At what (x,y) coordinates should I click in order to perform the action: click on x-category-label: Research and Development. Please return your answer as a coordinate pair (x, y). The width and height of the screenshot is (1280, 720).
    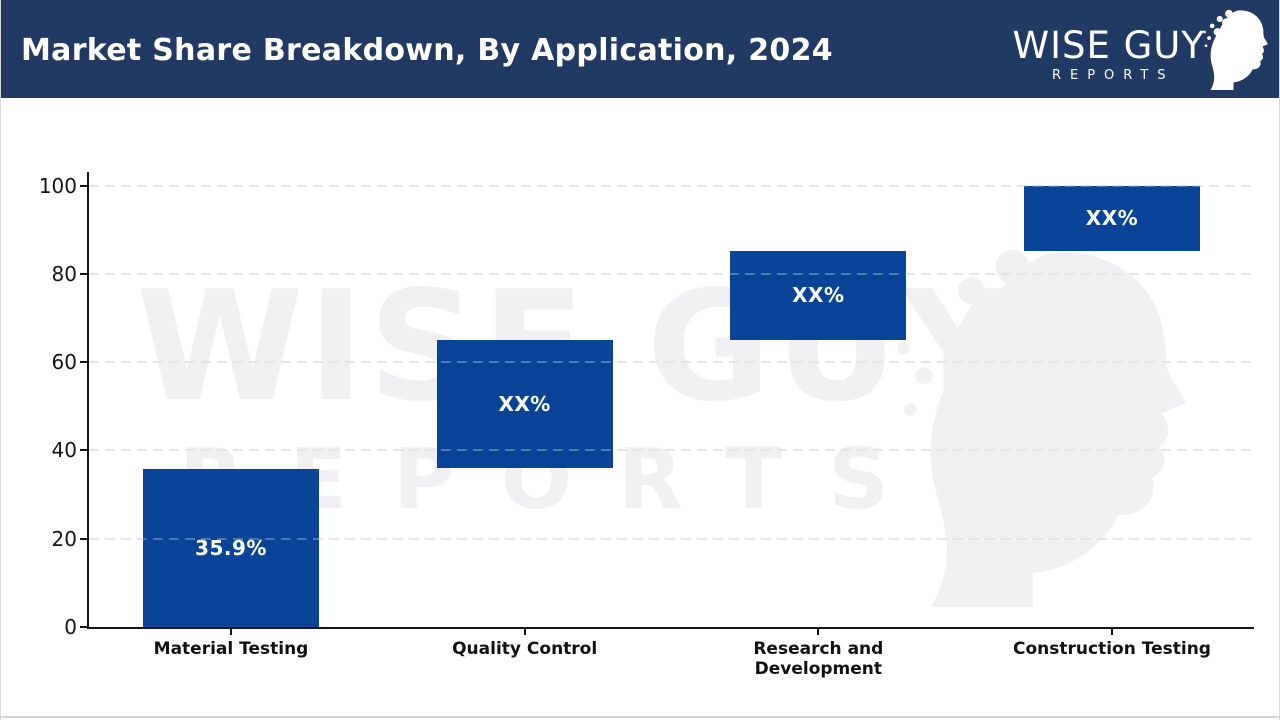
    Looking at the image, I should click on (818, 659).